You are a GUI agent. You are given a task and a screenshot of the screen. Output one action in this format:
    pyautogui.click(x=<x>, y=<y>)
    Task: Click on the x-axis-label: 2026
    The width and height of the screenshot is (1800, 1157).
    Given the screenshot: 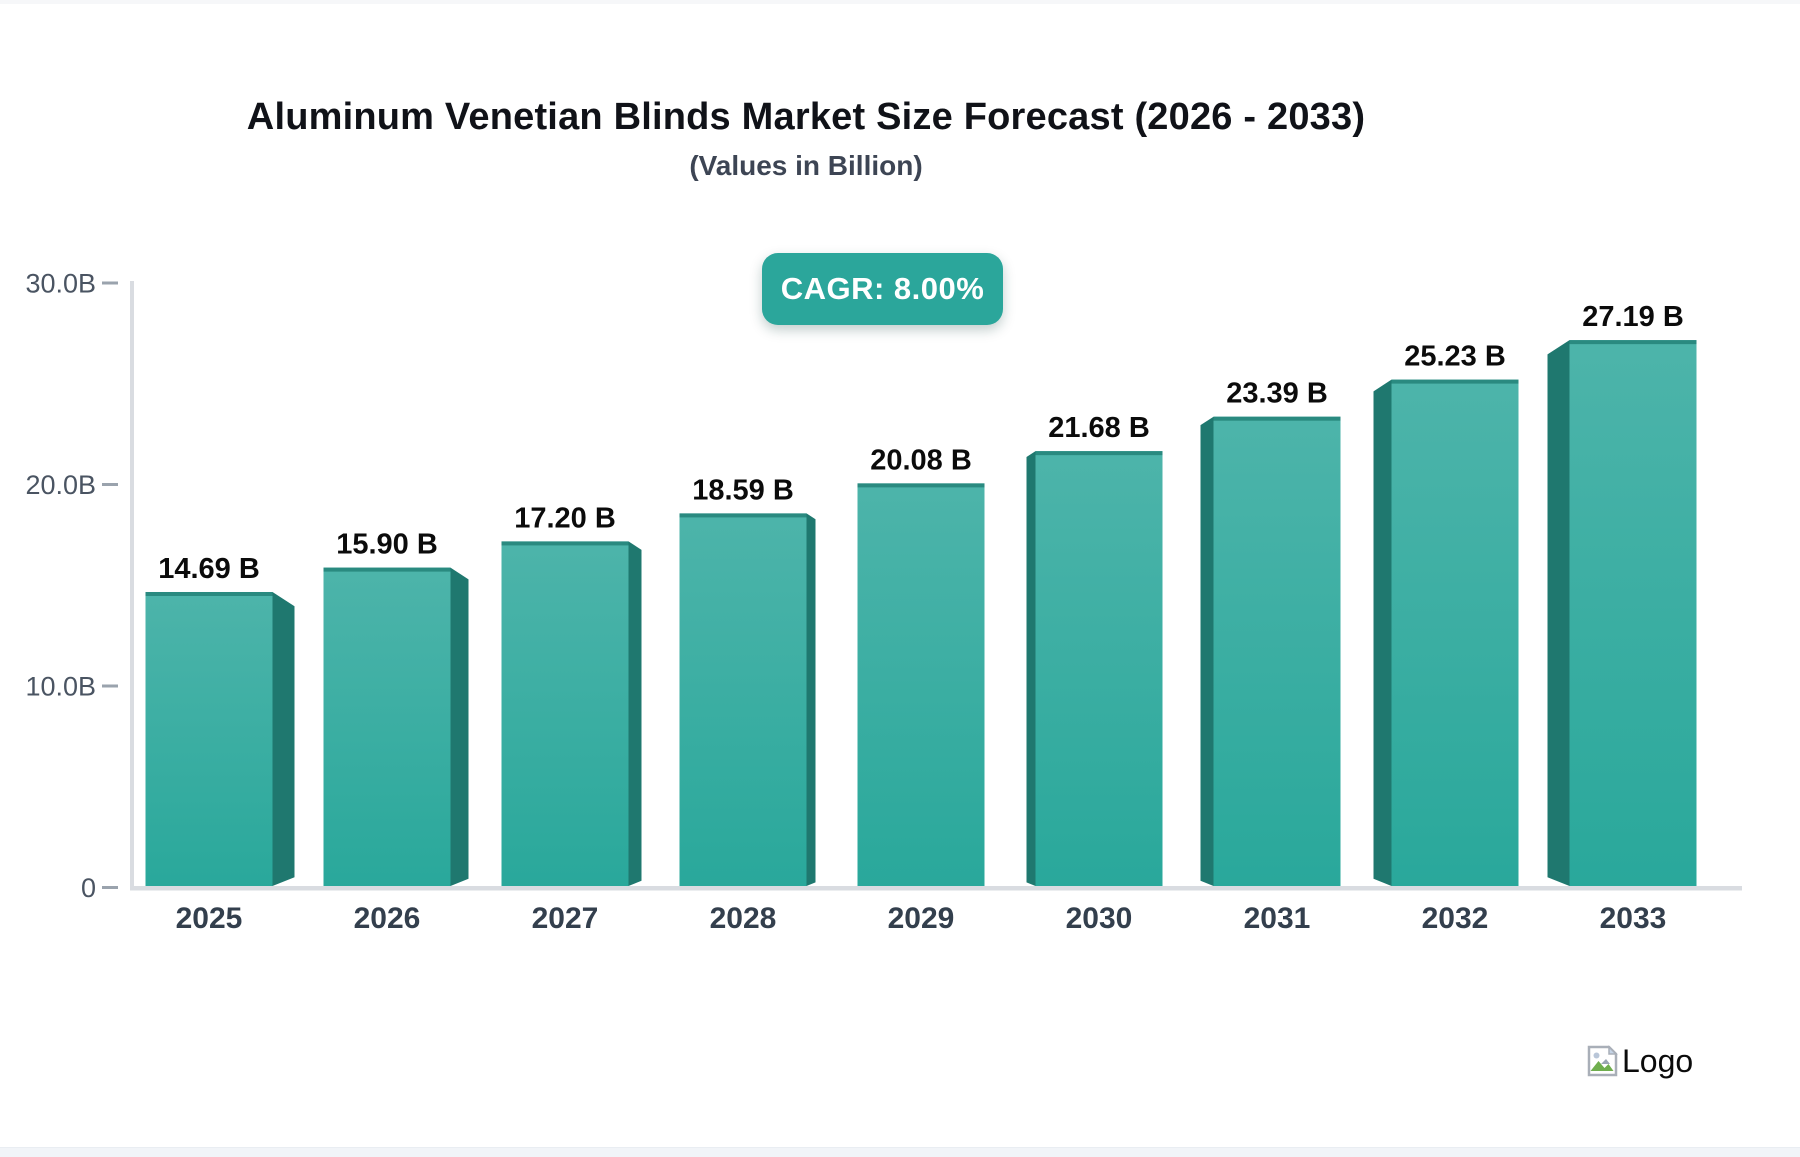 What is the action you would take?
    pyautogui.click(x=387, y=918)
    